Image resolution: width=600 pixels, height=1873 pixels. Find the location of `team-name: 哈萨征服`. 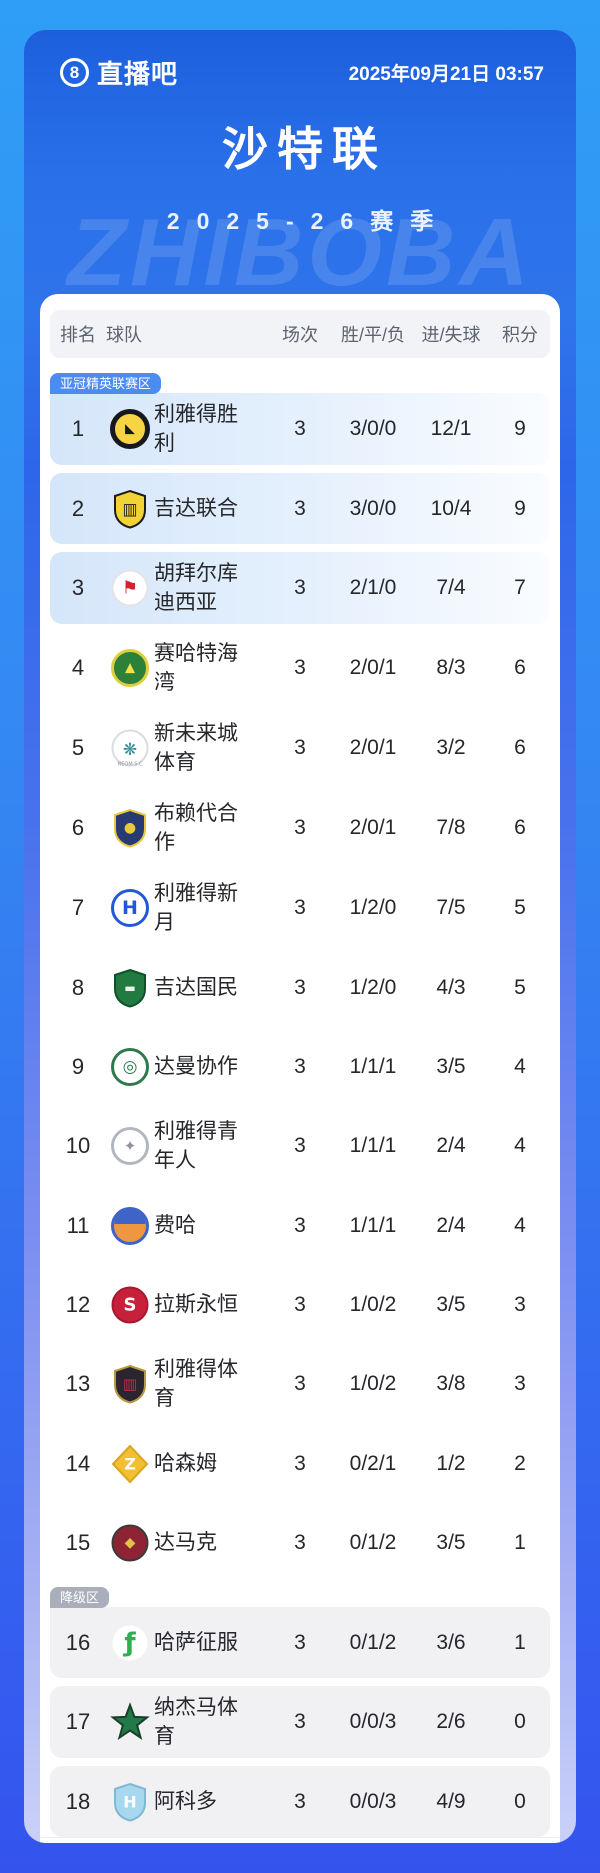

team-name: 哈萨征服 is located at coordinates (196, 1642).